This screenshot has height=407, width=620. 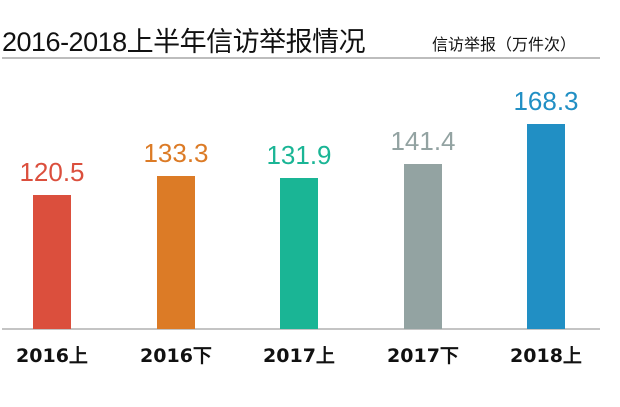 What do you see at coordinates (546, 101) in the screenshot?
I see `bar-value-label: 168.3` at bounding box center [546, 101].